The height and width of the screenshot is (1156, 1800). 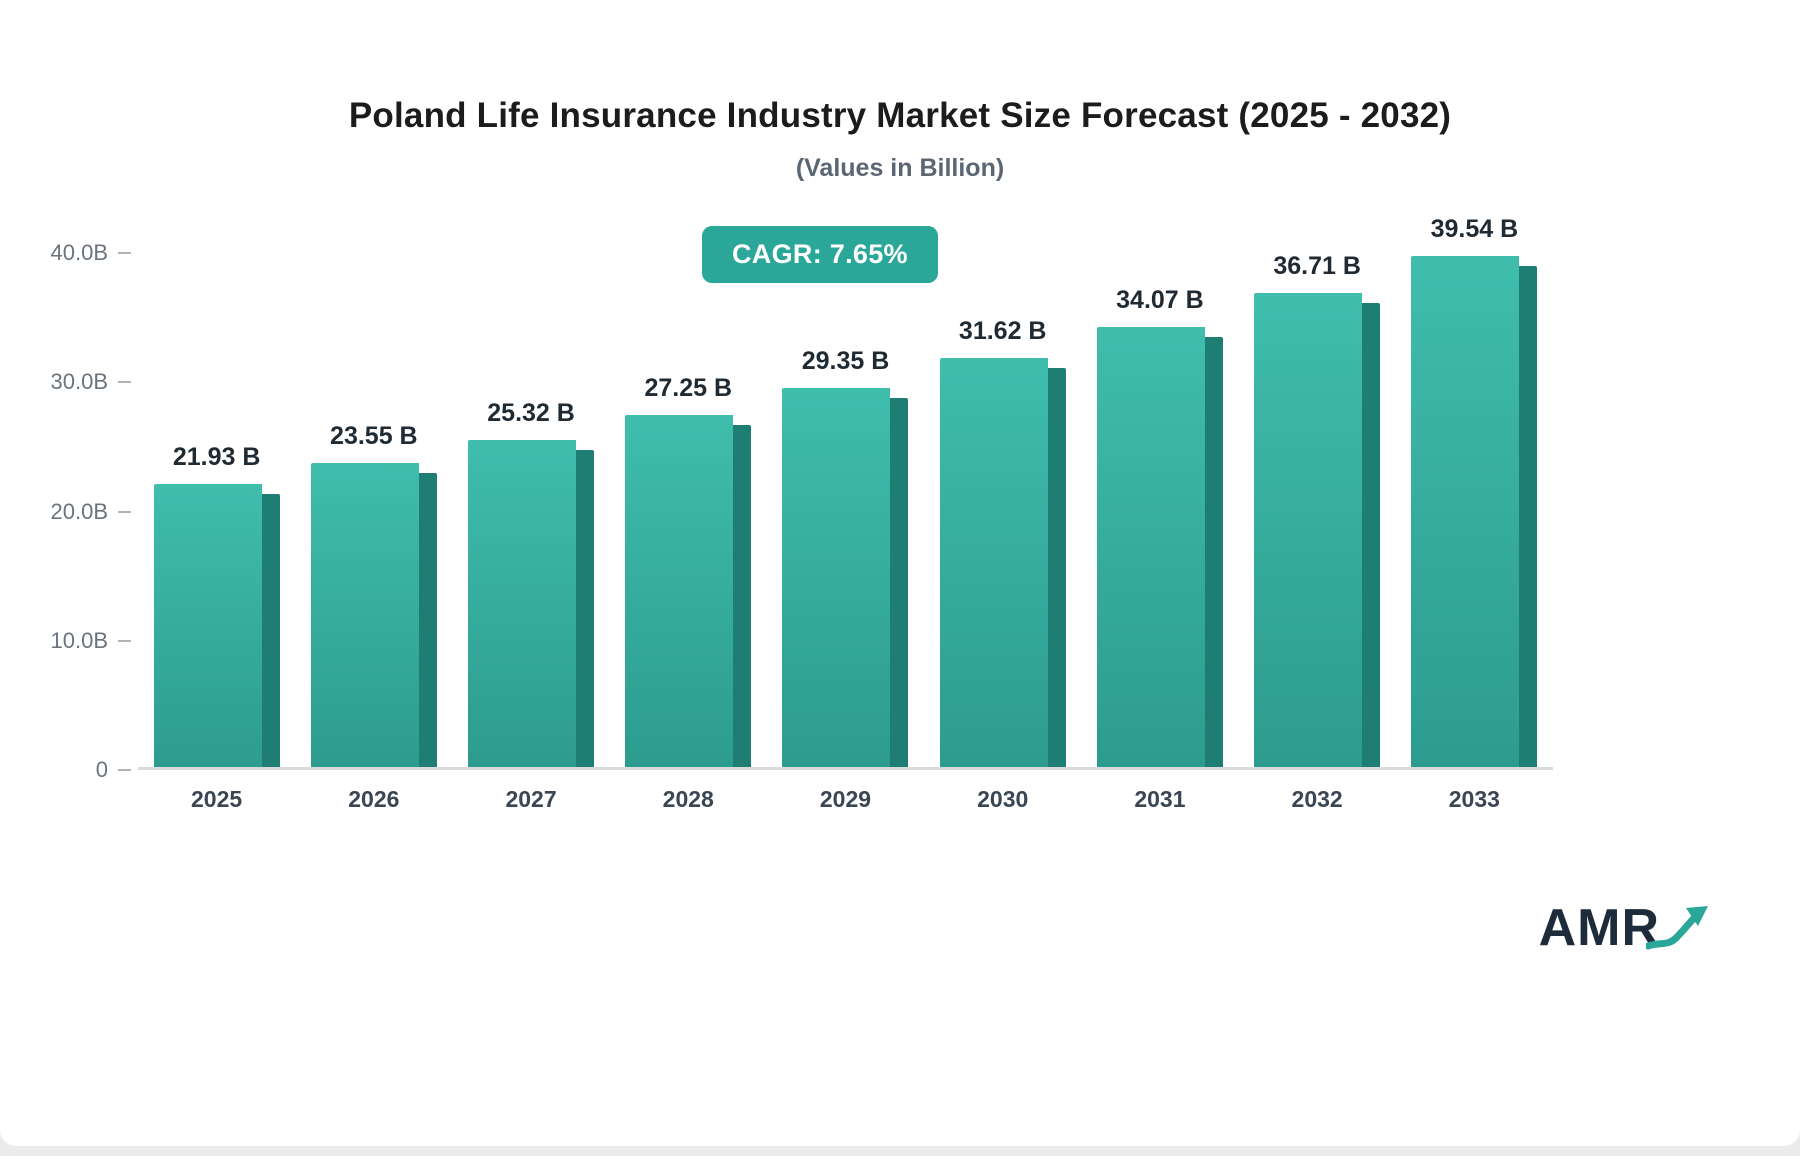 What do you see at coordinates (1160, 799) in the screenshot?
I see `x-axis-label-2031: 2031` at bounding box center [1160, 799].